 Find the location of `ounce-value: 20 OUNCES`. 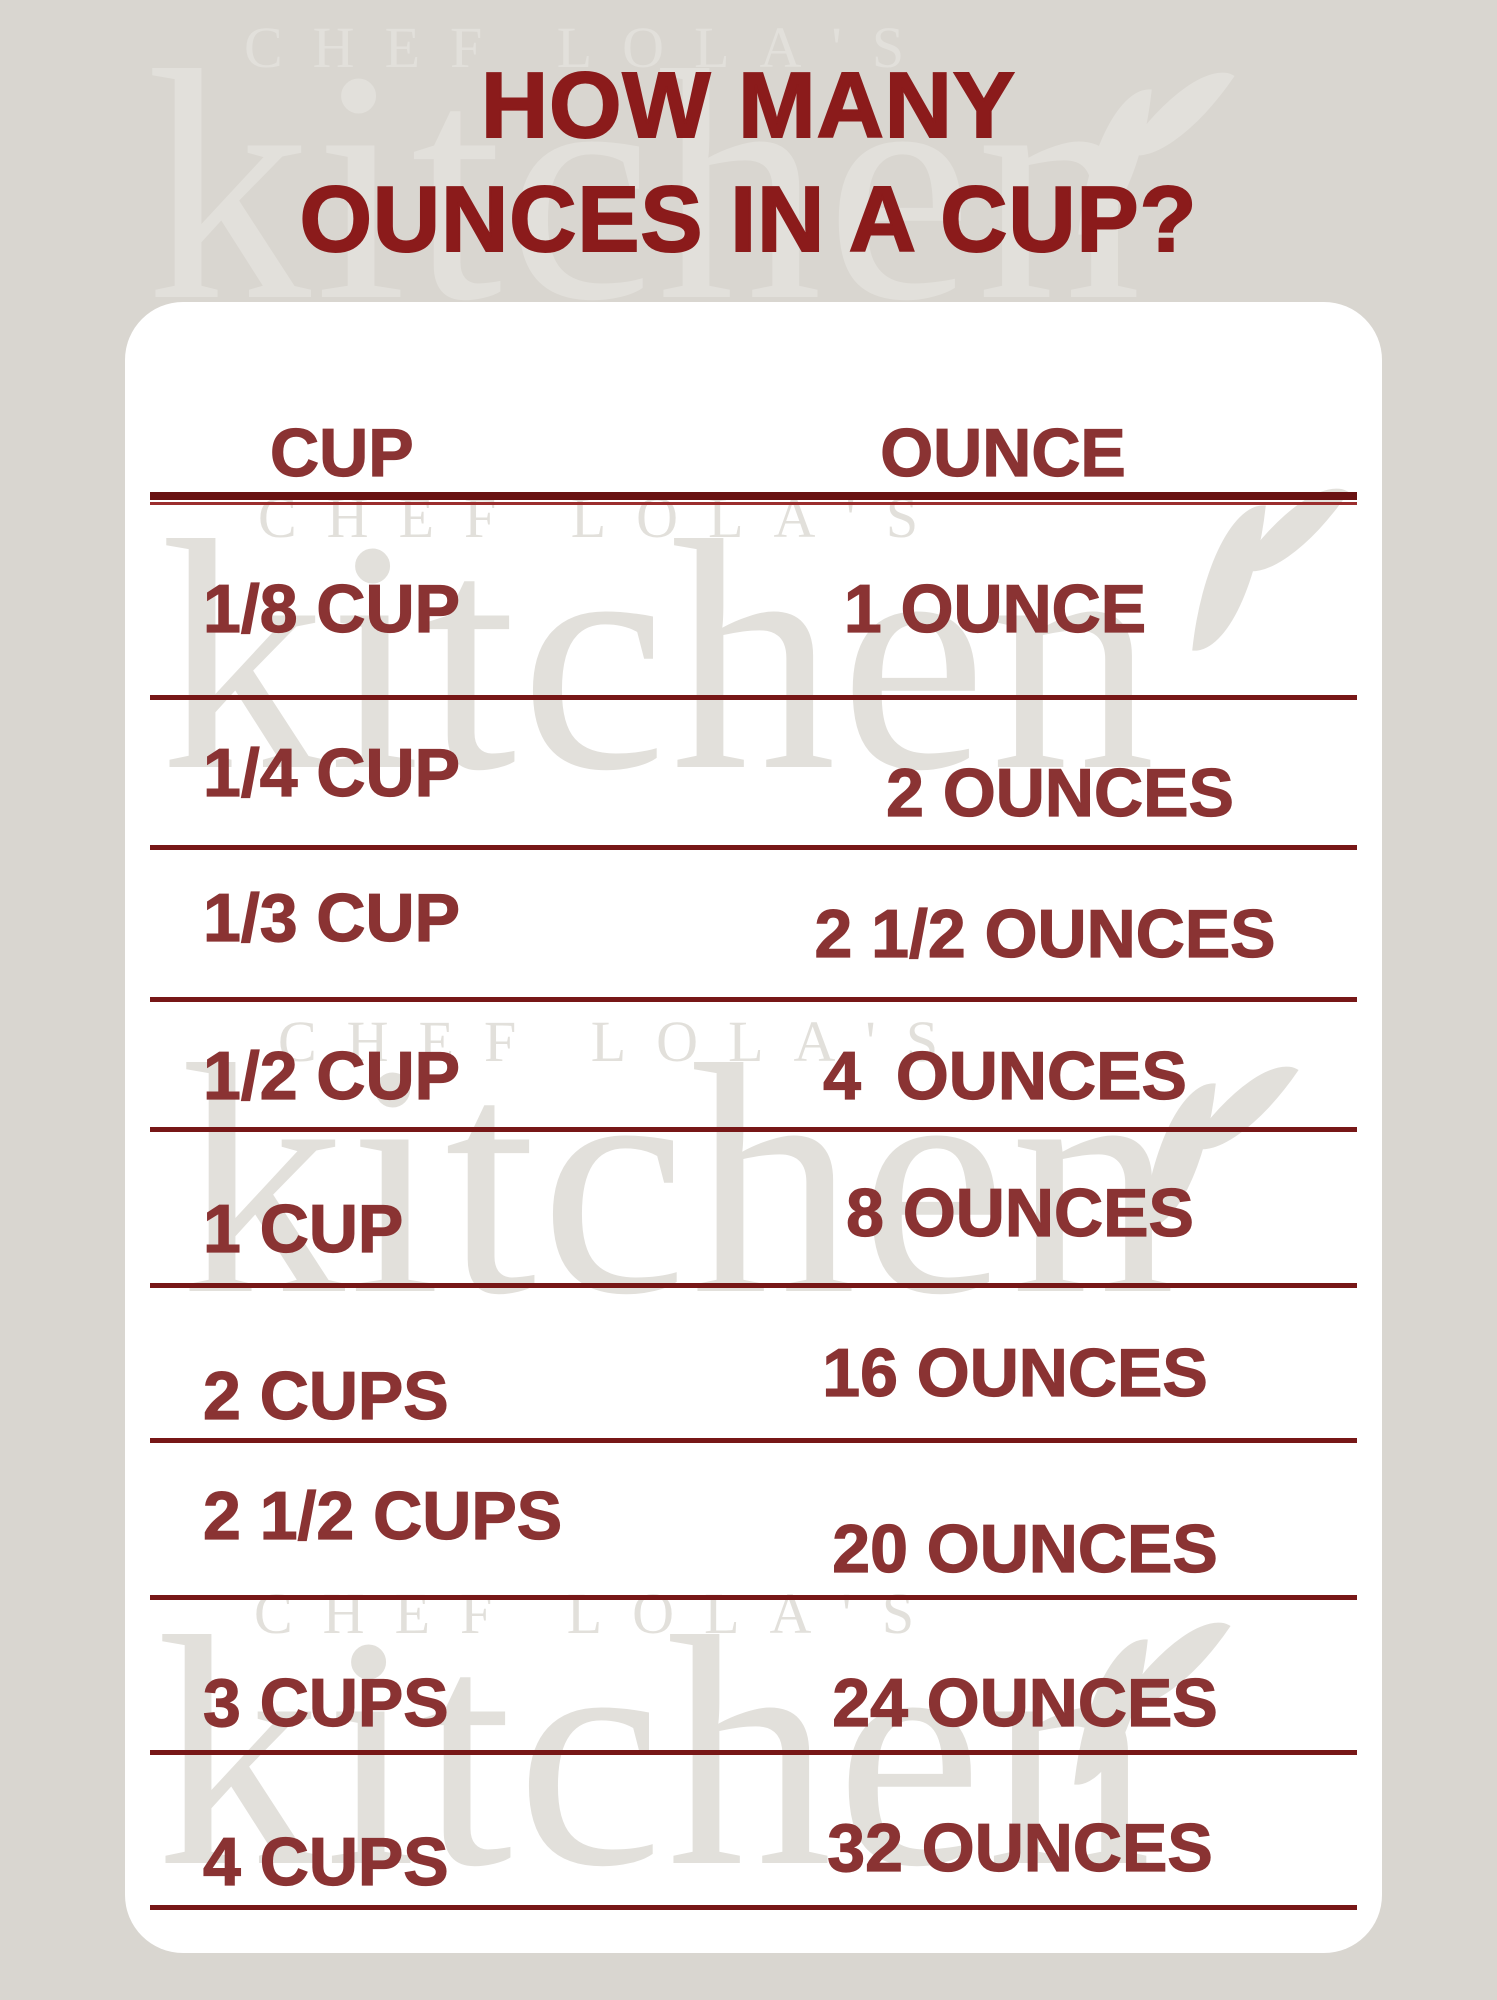

ounce-value: 20 OUNCES is located at coordinates (1025, 1548).